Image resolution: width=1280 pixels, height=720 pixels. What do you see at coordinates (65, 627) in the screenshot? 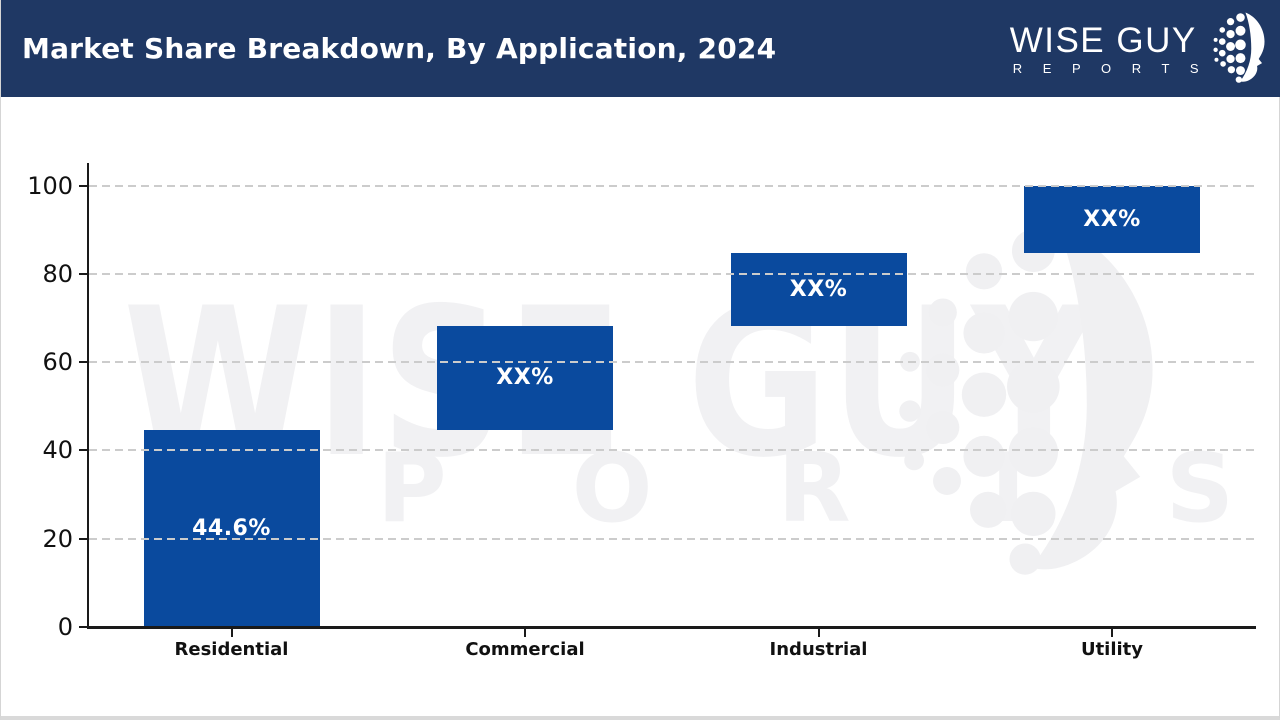
I see `y-tick-label-0: 0` at bounding box center [65, 627].